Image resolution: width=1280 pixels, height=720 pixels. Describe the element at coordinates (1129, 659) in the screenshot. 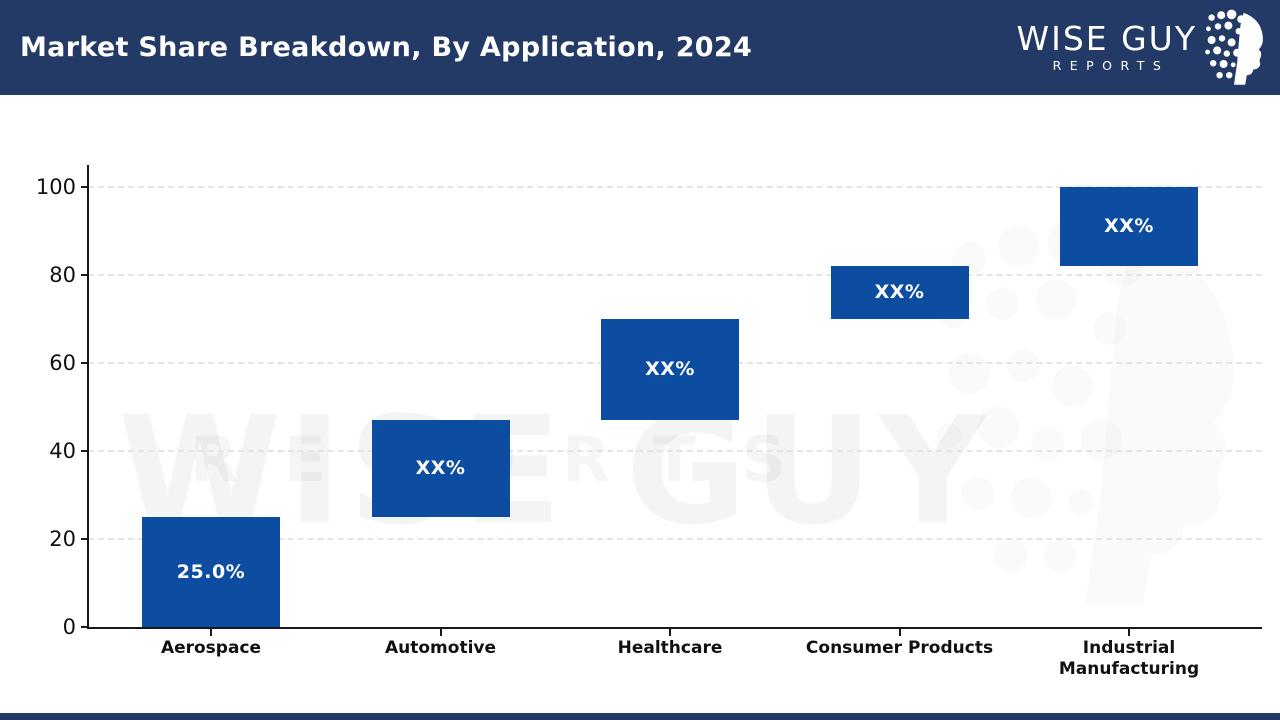

I see `category-label: Industrial Manufacturing` at that location.